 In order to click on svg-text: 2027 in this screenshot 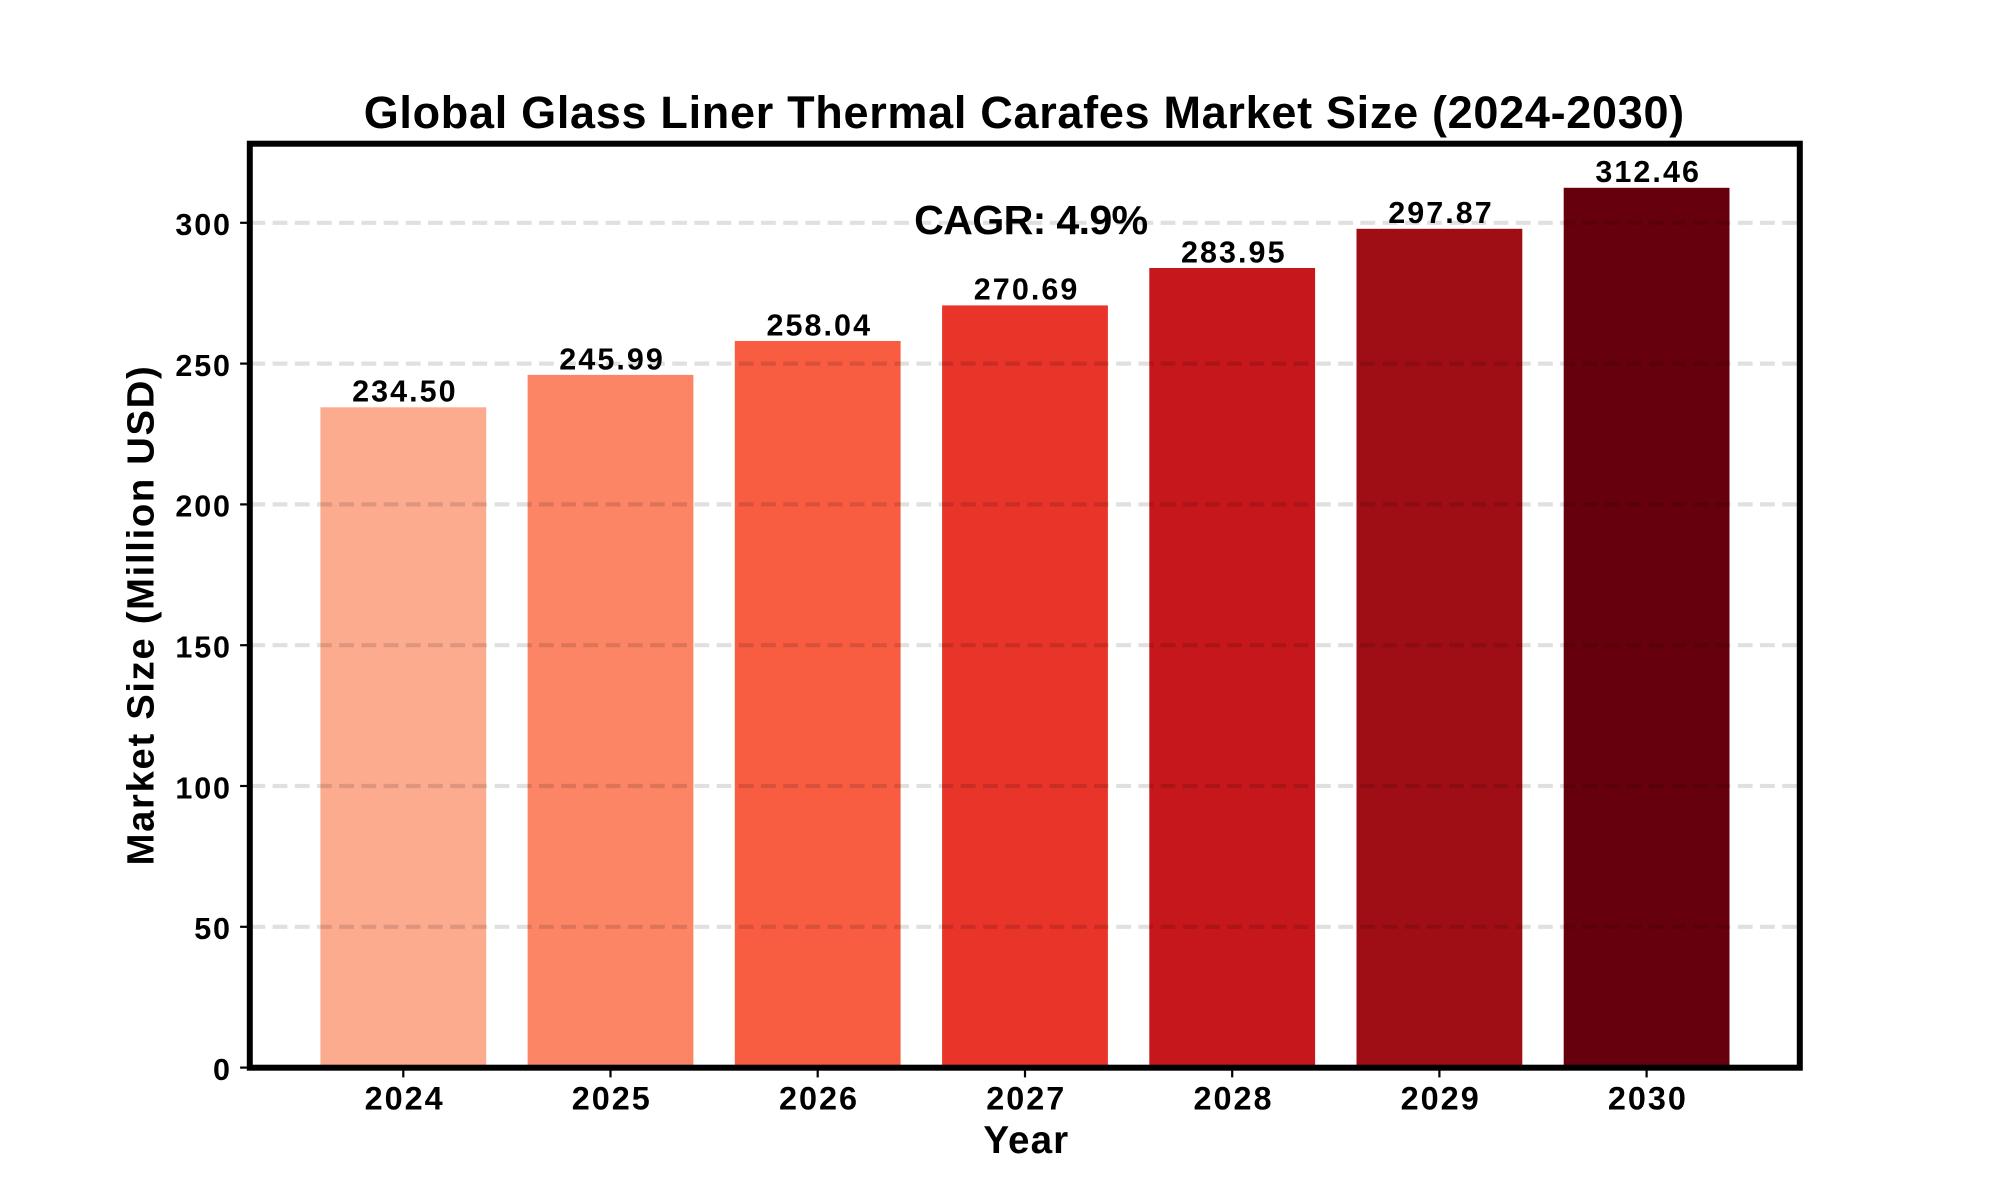, I will do `click(1026, 1099)`.